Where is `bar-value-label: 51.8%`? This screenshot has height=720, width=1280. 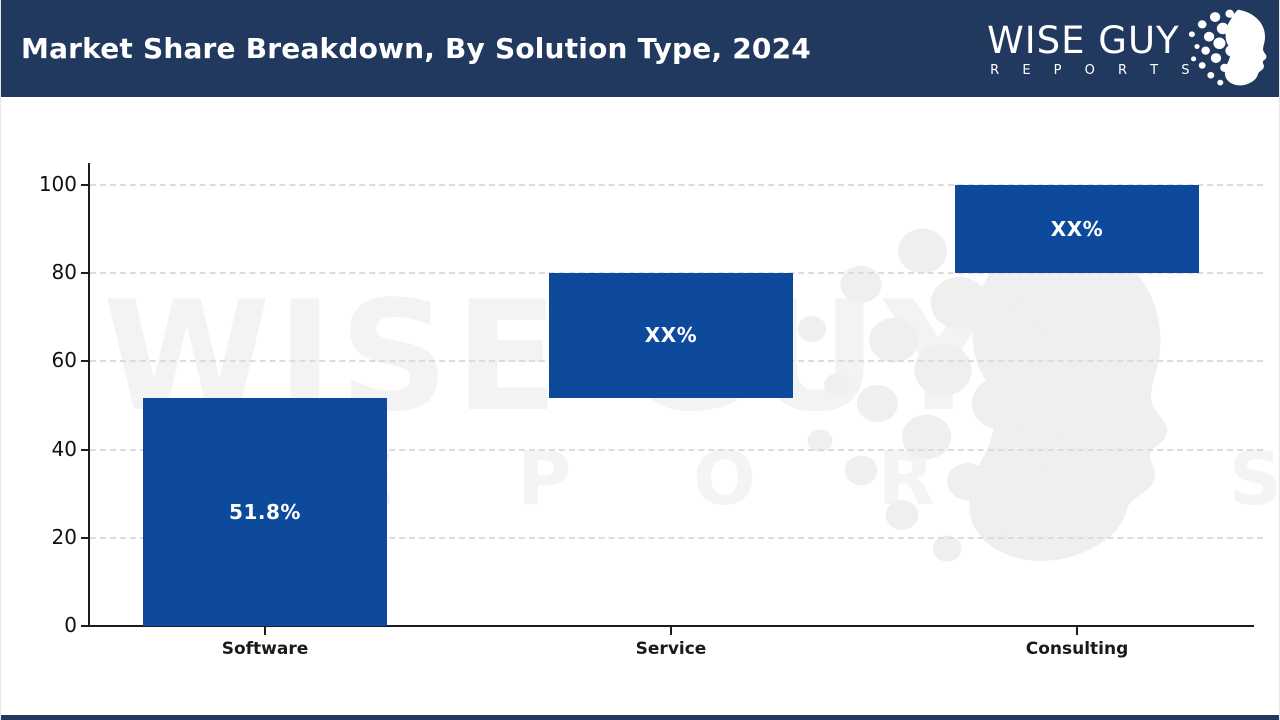 bar-value-label: 51.8% is located at coordinates (265, 511).